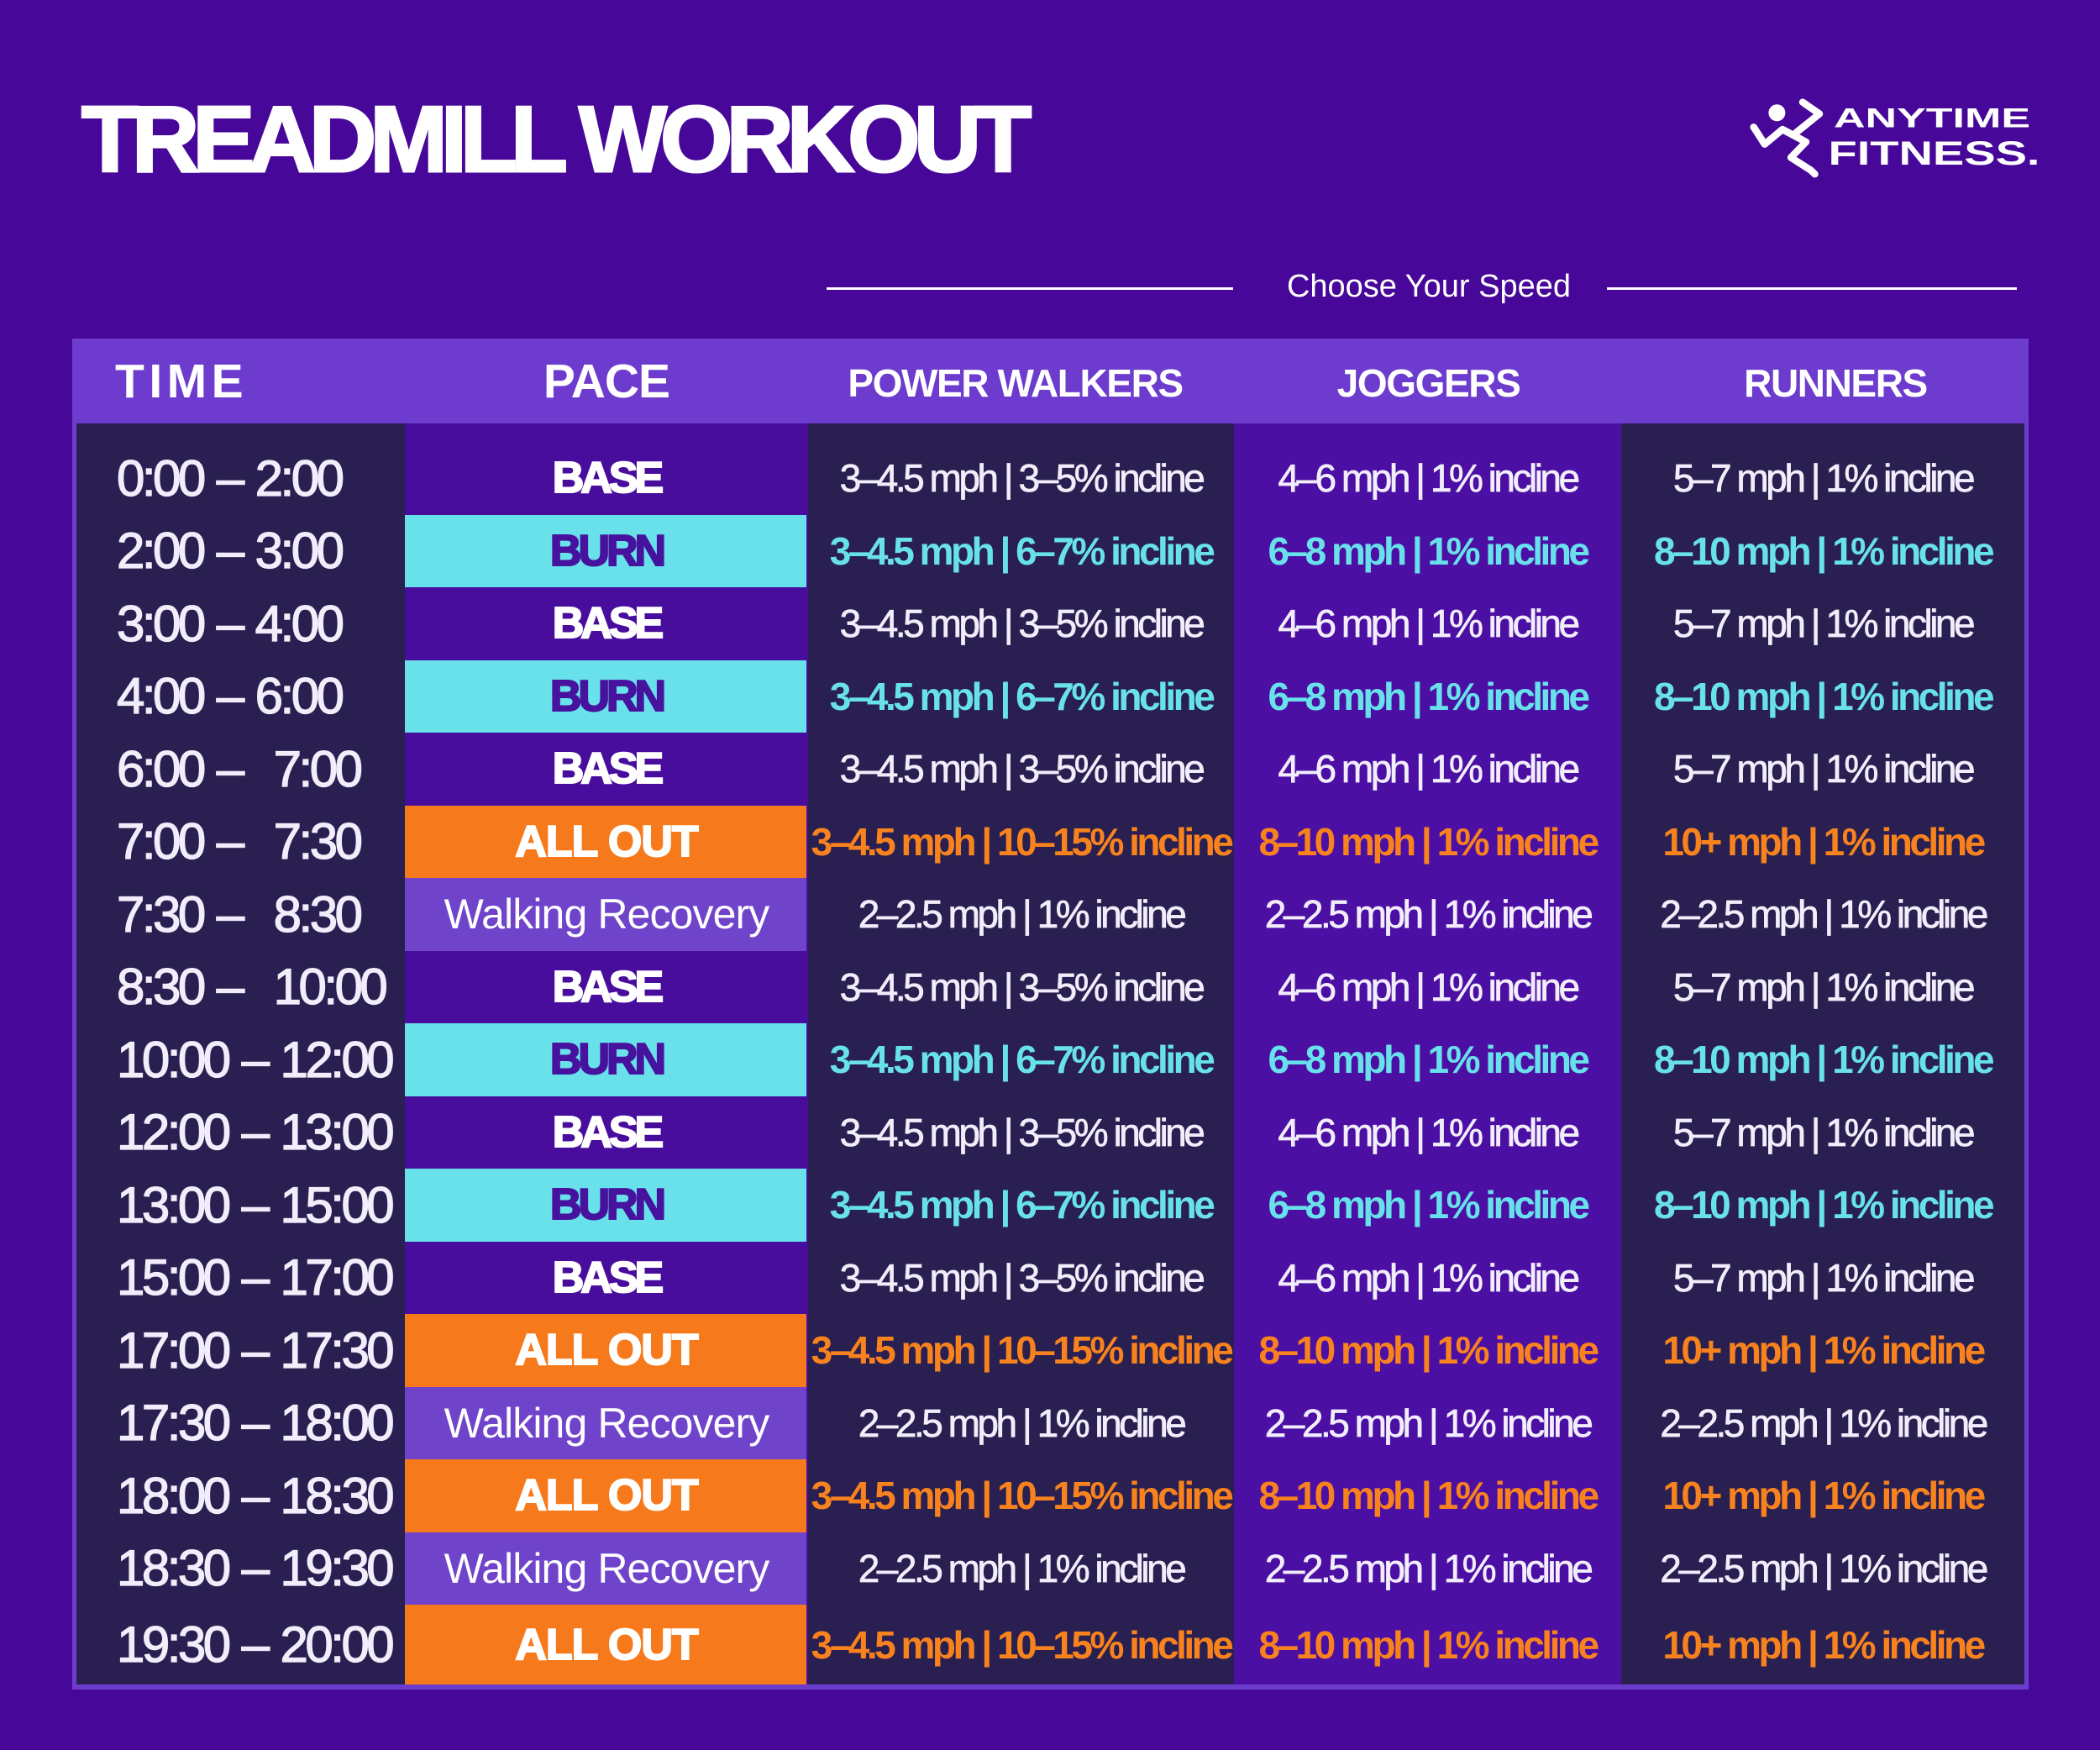 The height and width of the screenshot is (1750, 2100). What do you see at coordinates (1934, 154) in the screenshot?
I see `svg-text: FITNESS.` at bounding box center [1934, 154].